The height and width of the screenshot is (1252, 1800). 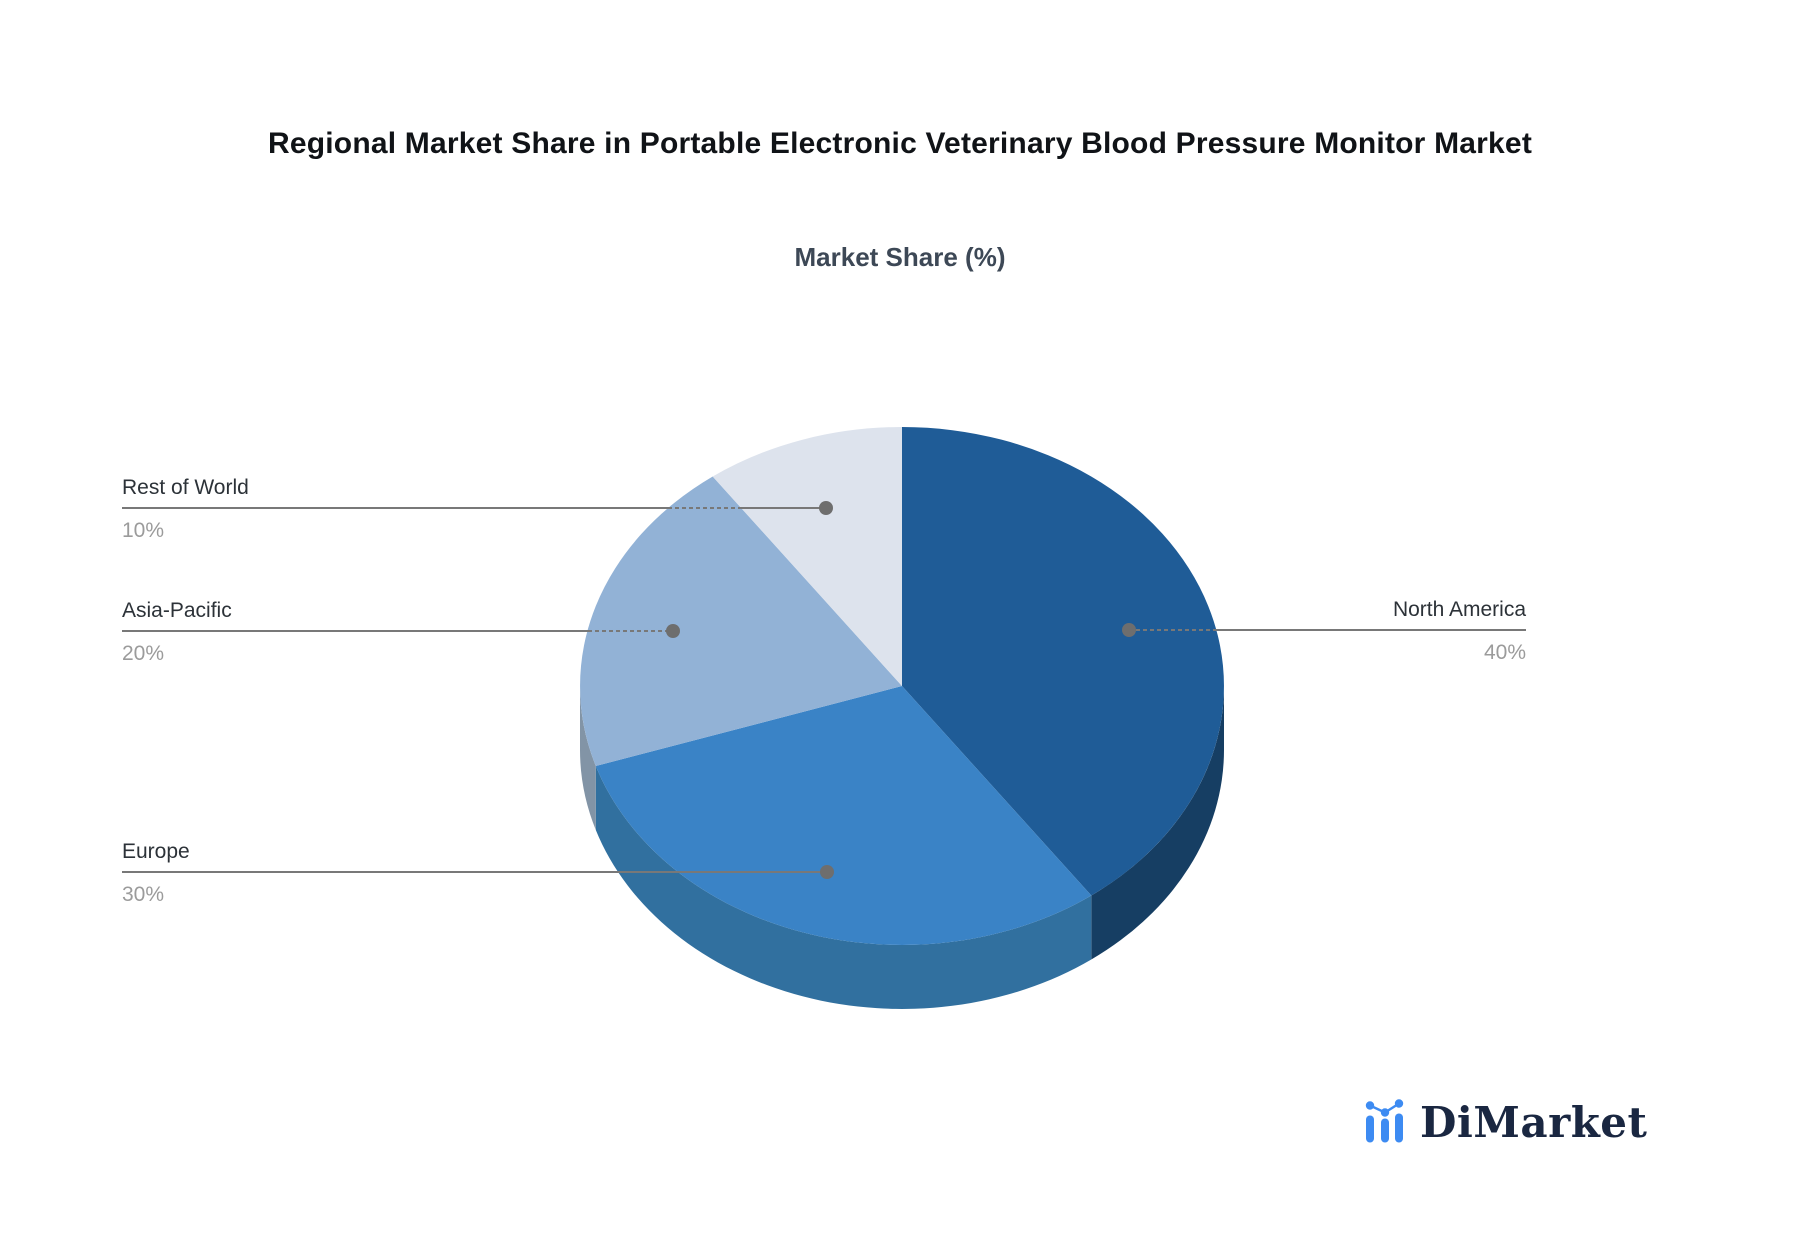 I want to click on leader-dot-europe, so click(x=827, y=872).